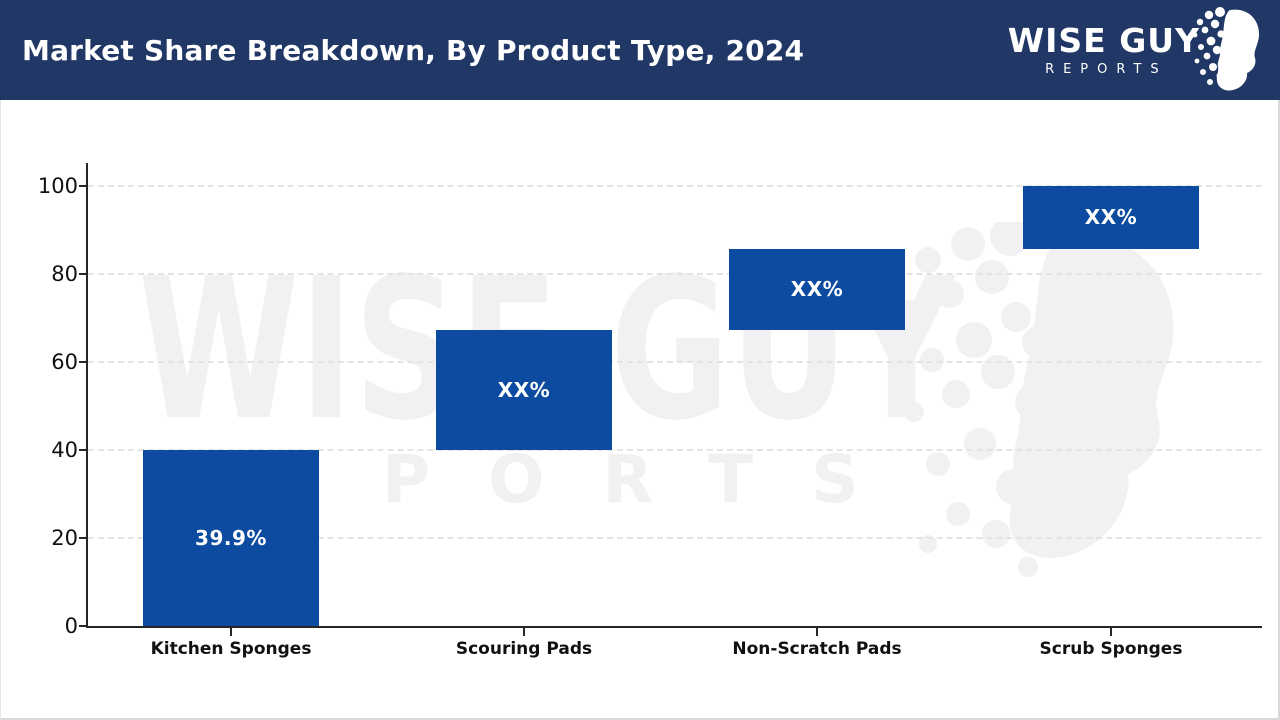  What do you see at coordinates (57, 186) in the screenshot?
I see `y-axis-tick-label: 100` at bounding box center [57, 186].